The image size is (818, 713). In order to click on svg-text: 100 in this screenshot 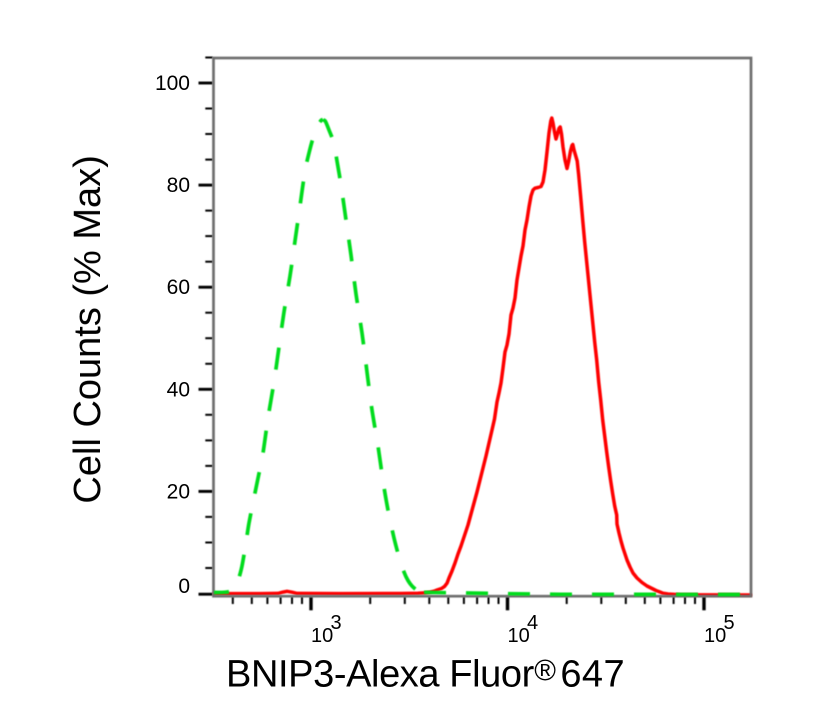, I will do `click(172, 83)`.